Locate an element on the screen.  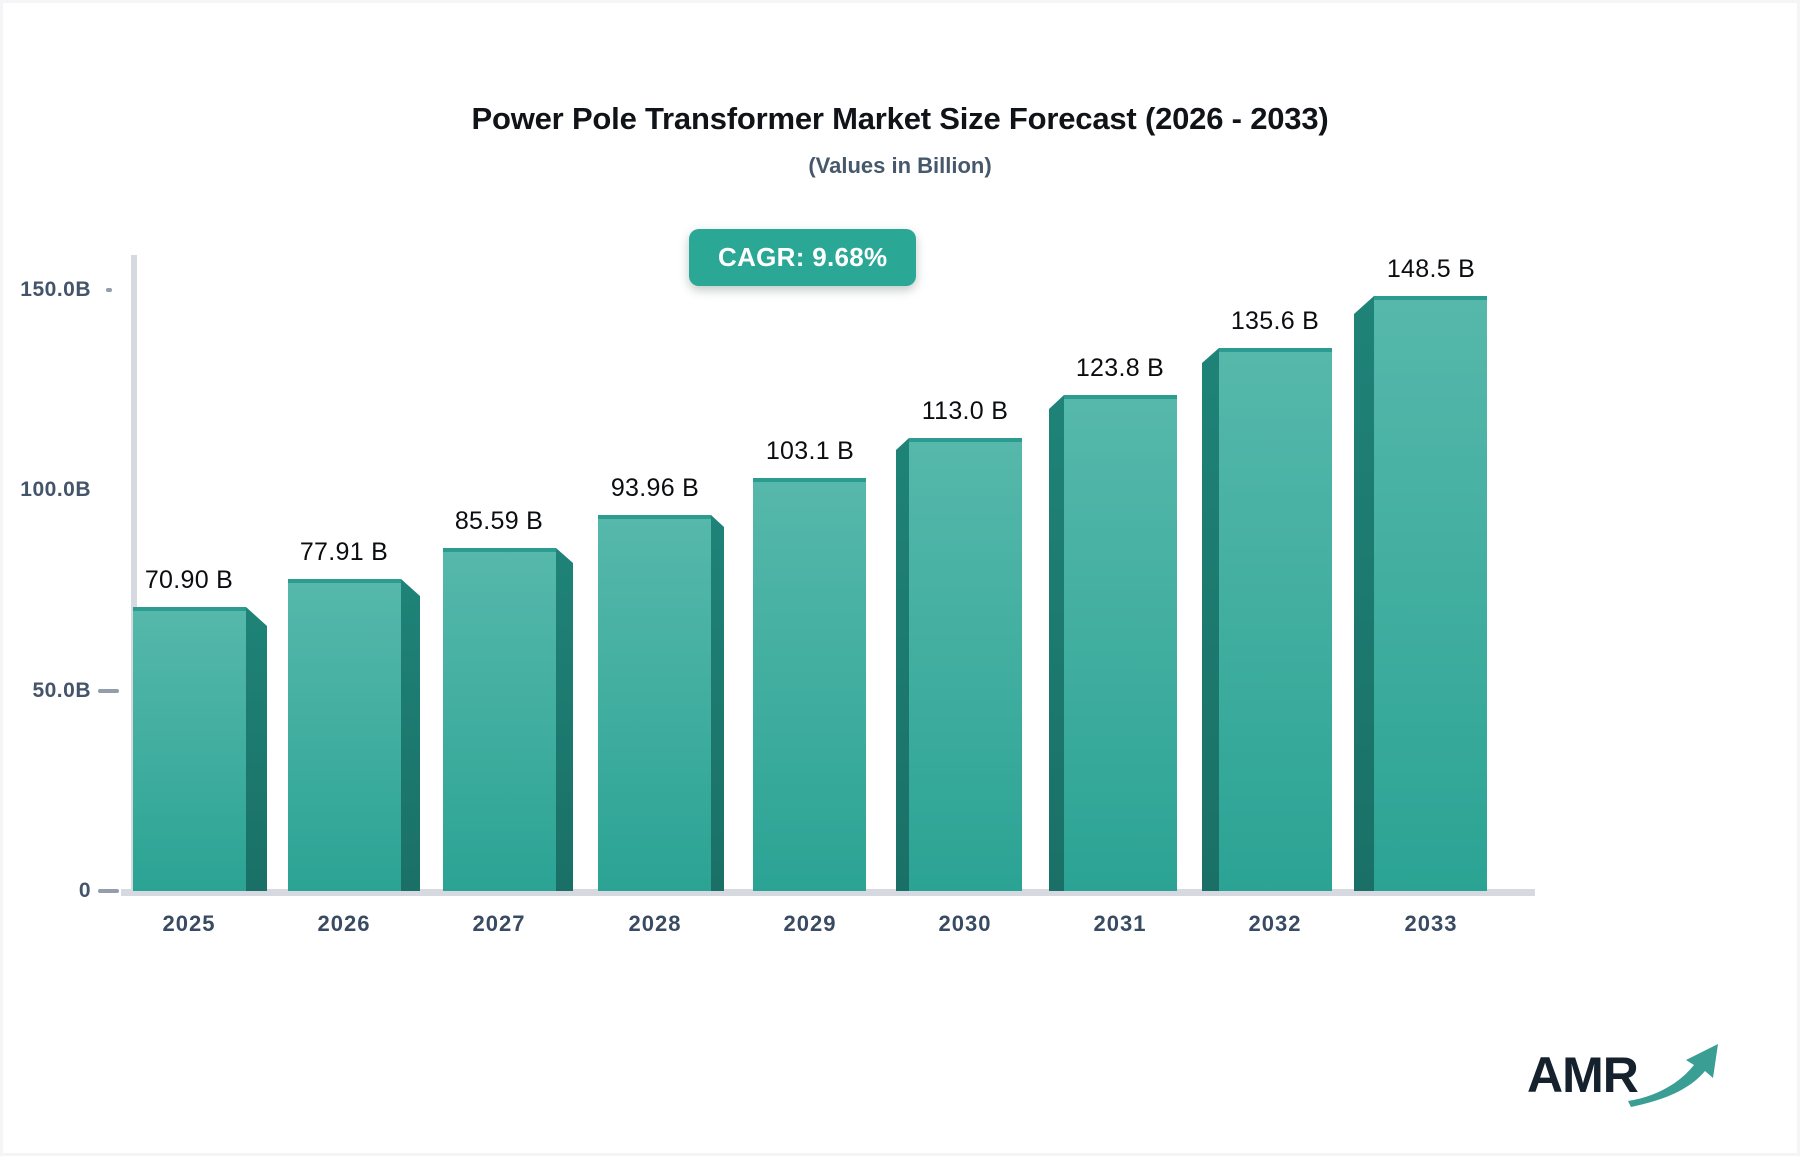
bar-value-label: 103.1 B is located at coordinates (810, 451).